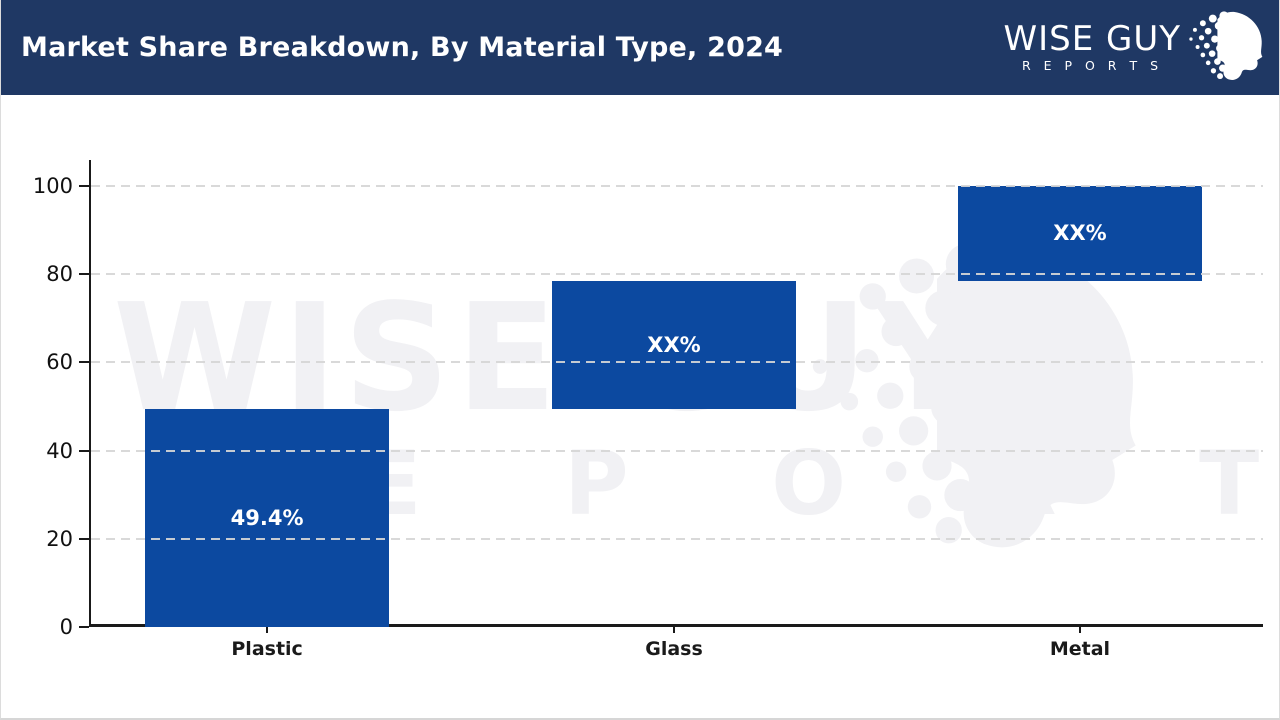 This screenshot has height=720, width=1280. I want to click on y-tick-label-60: 60, so click(59, 362).